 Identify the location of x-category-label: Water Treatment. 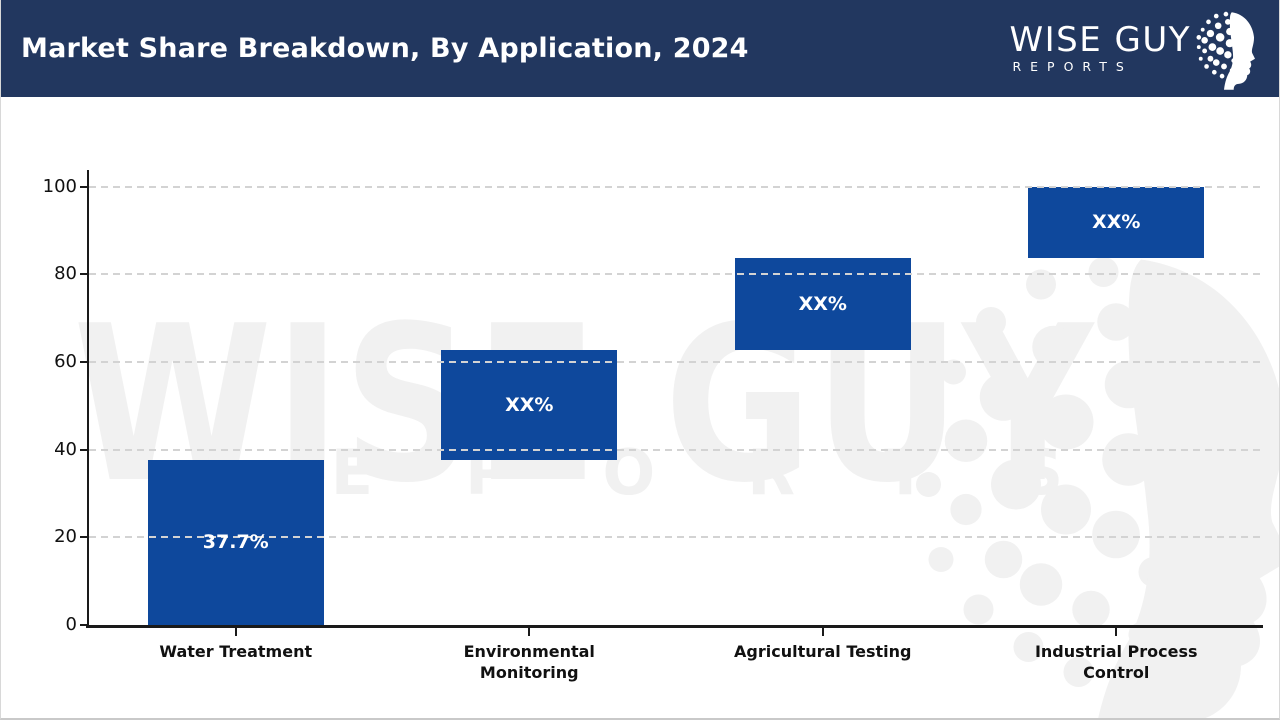
(236, 651).